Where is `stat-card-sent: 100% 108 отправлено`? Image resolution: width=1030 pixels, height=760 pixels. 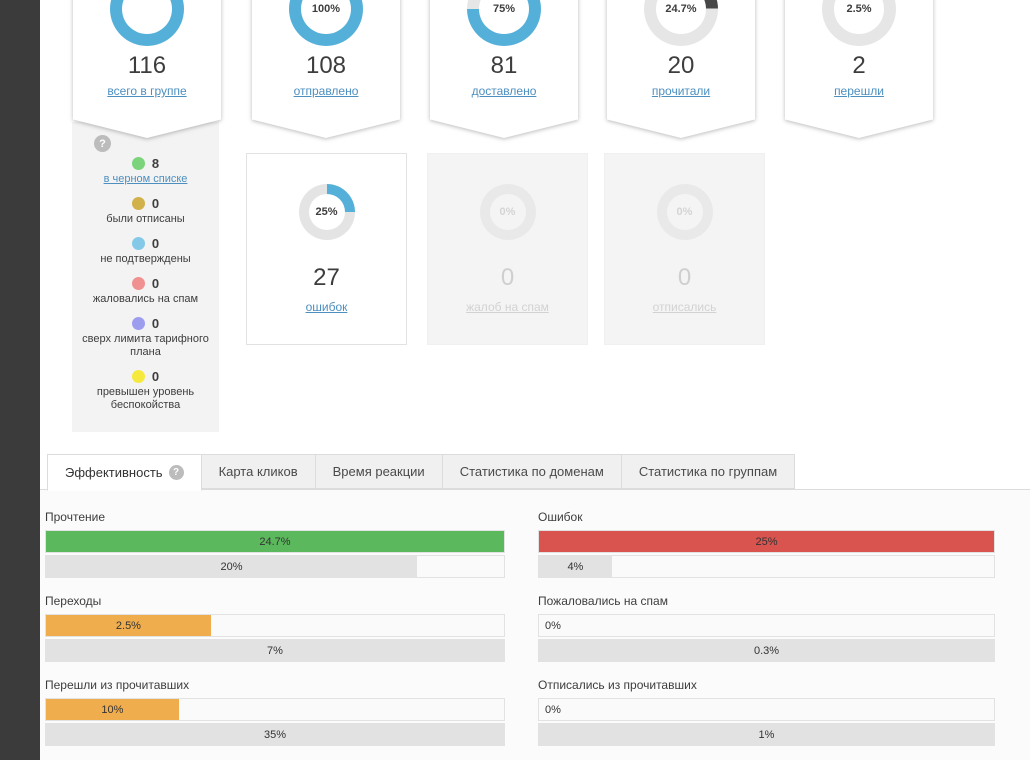
stat-card-sent: 100% 108 отправлено is located at coordinates (326, 69).